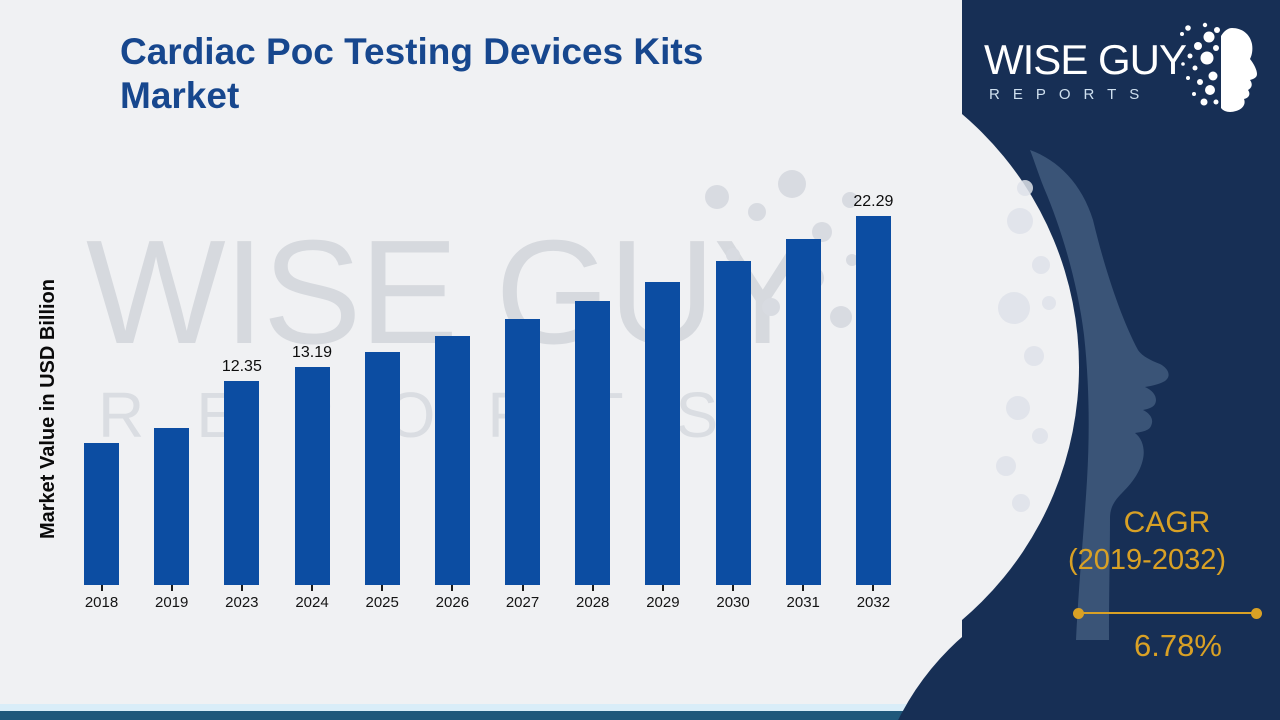 The image size is (1280, 720). I want to click on x-tick-label: 2023, so click(242, 602).